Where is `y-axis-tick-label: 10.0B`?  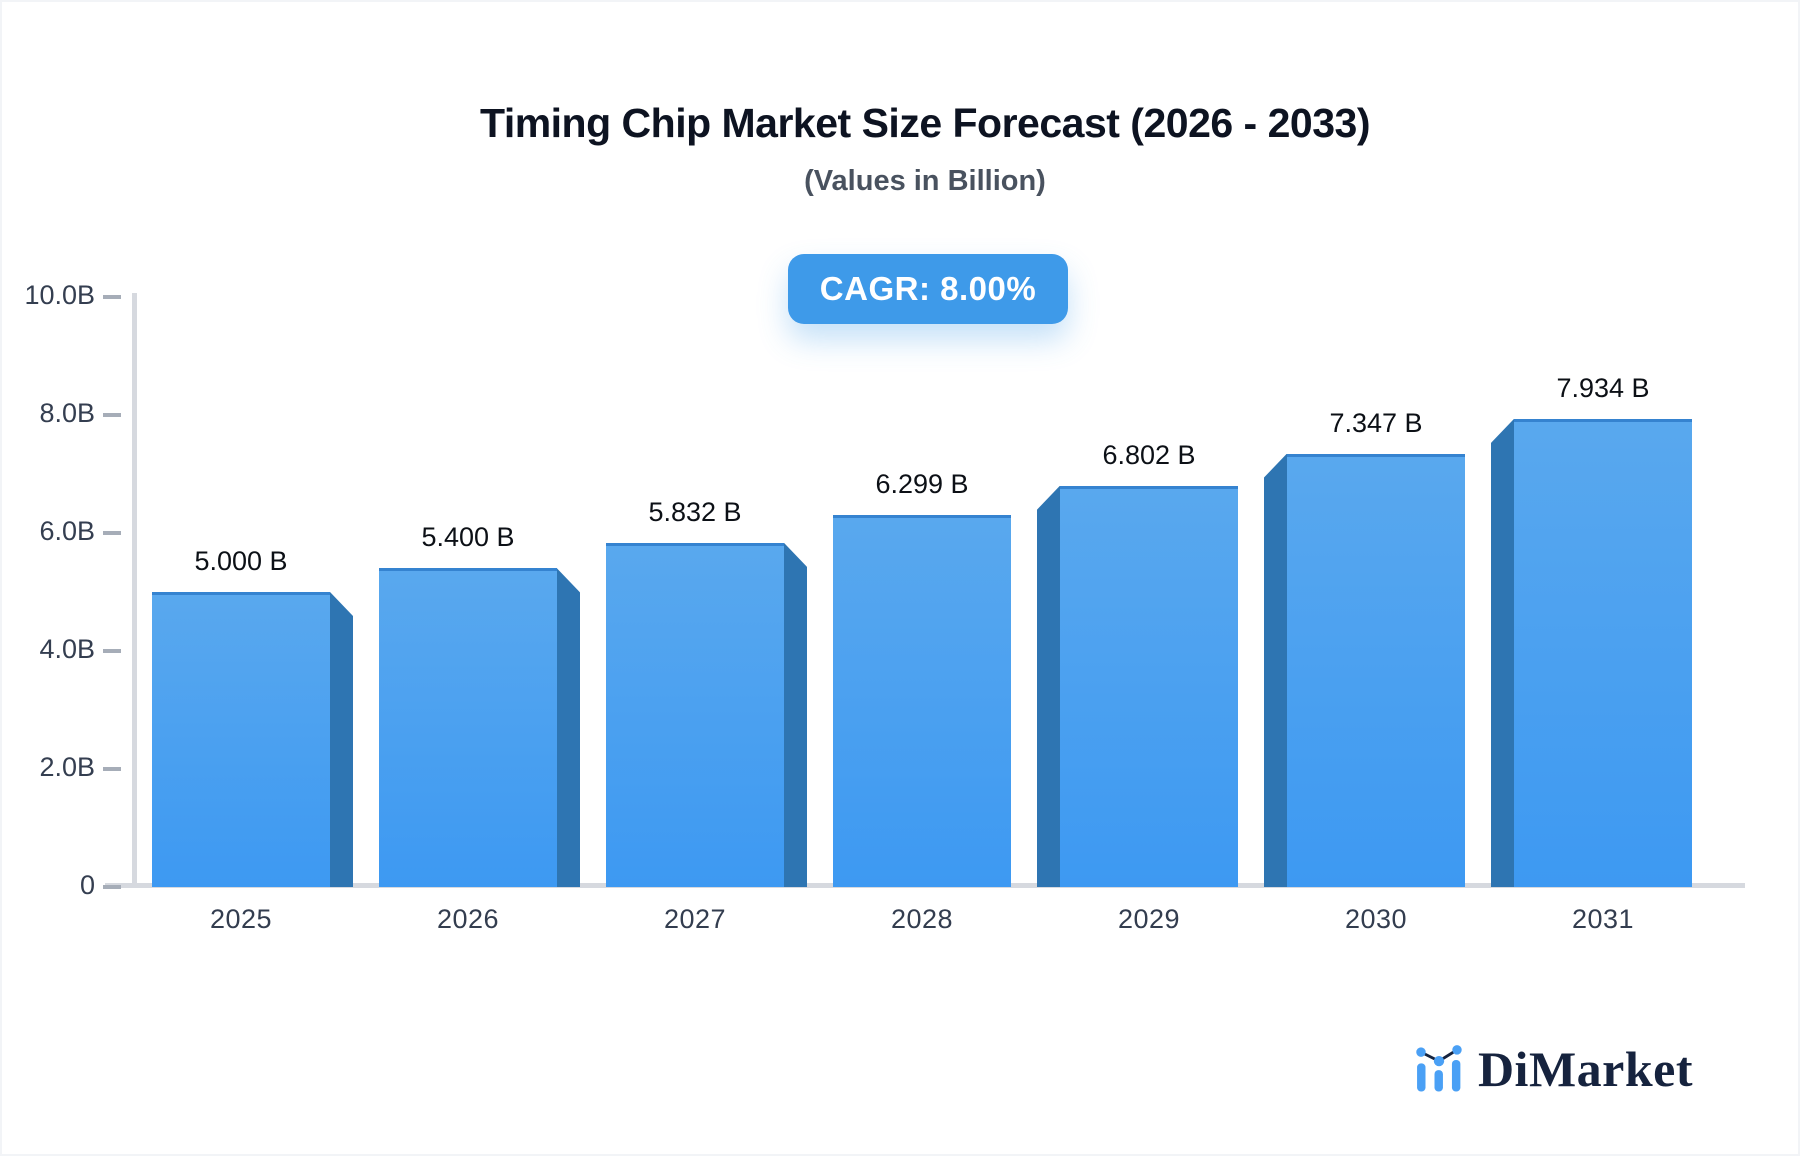 y-axis-tick-label: 10.0B is located at coordinates (59, 295).